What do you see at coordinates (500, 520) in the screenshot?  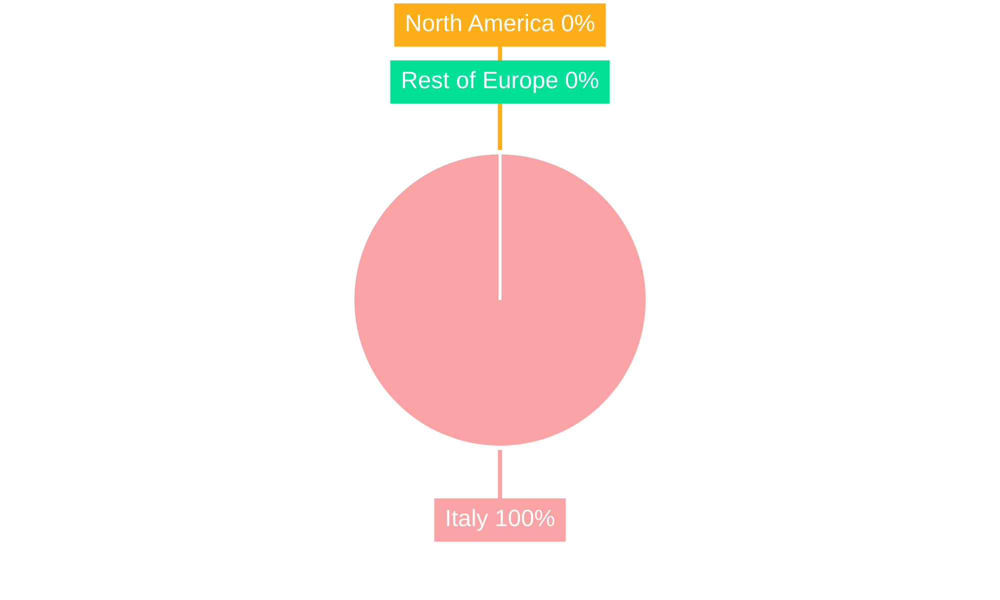 I see `slice-label: Italy 100%` at bounding box center [500, 520].